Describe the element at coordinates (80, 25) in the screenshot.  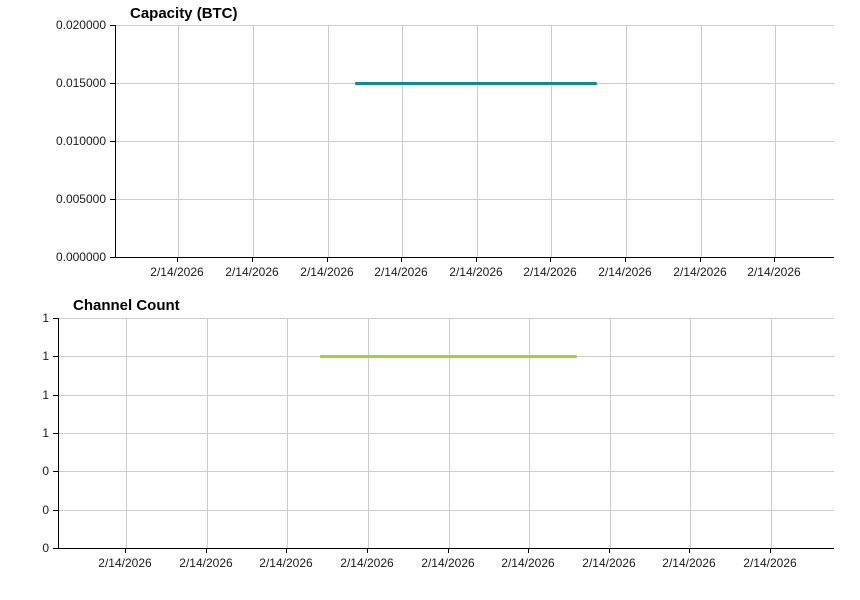
I see `y-tick-label: 0.020000` at that location.